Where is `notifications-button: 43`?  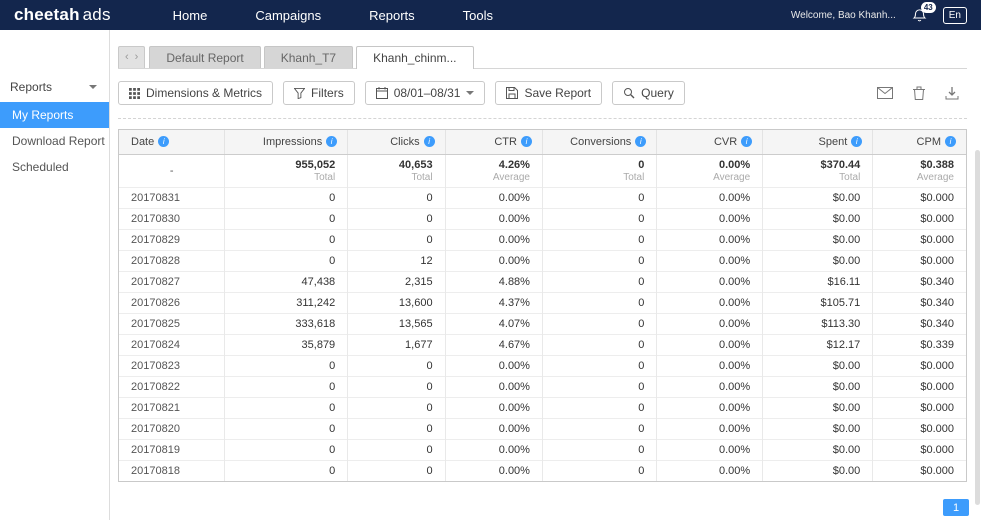
notifications-button: 43 is located at coordinates (924, 12).